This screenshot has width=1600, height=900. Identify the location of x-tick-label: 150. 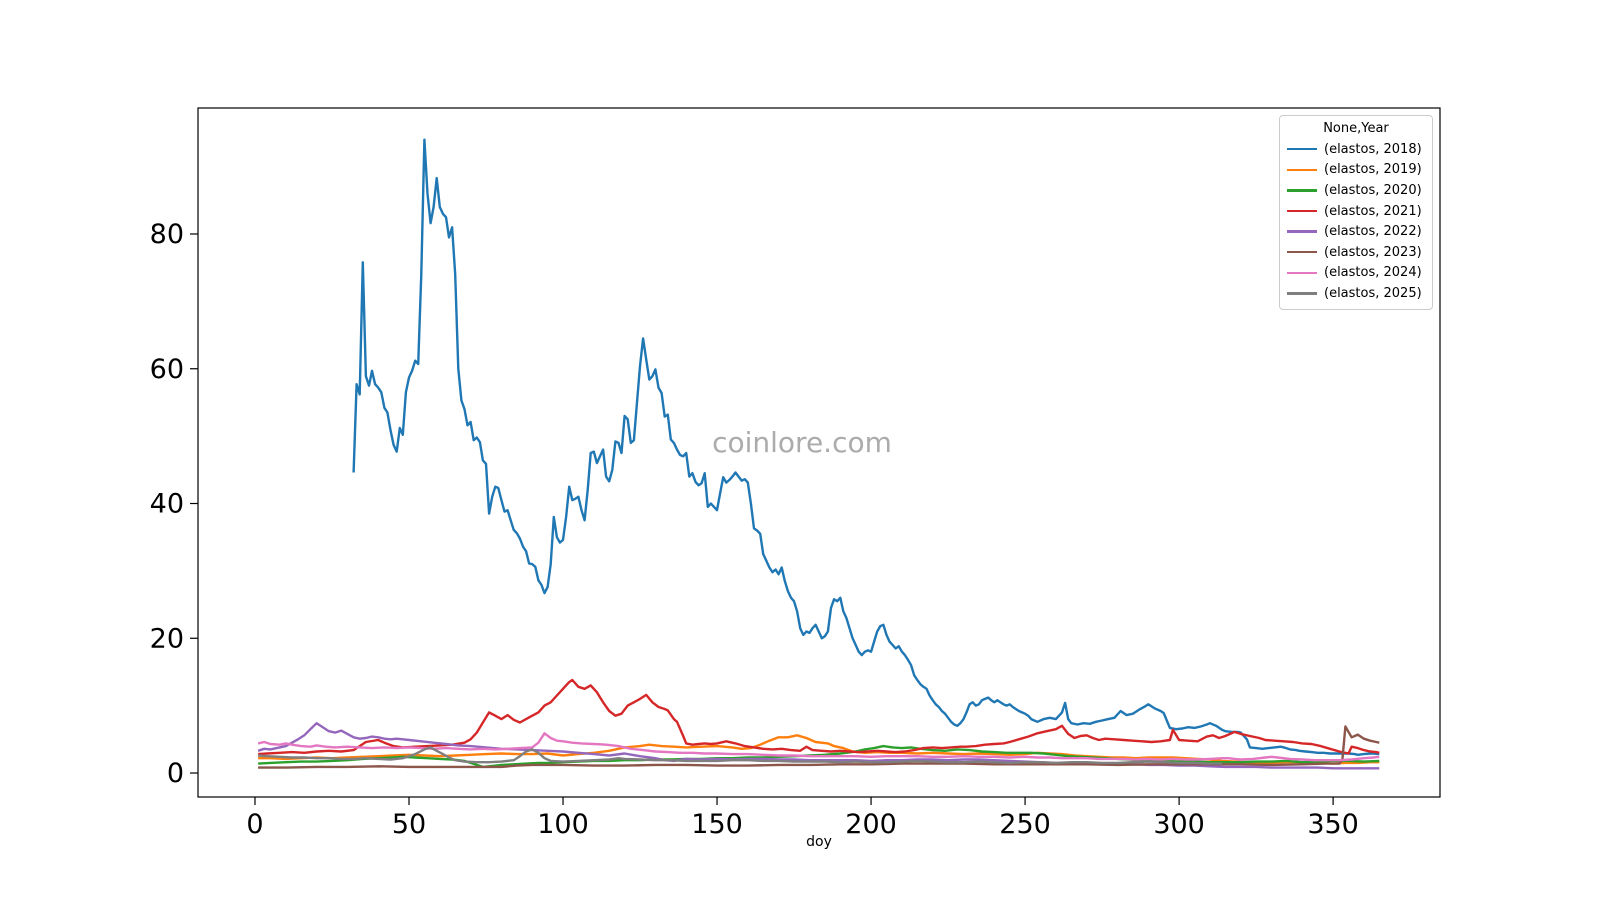
(717, 824).